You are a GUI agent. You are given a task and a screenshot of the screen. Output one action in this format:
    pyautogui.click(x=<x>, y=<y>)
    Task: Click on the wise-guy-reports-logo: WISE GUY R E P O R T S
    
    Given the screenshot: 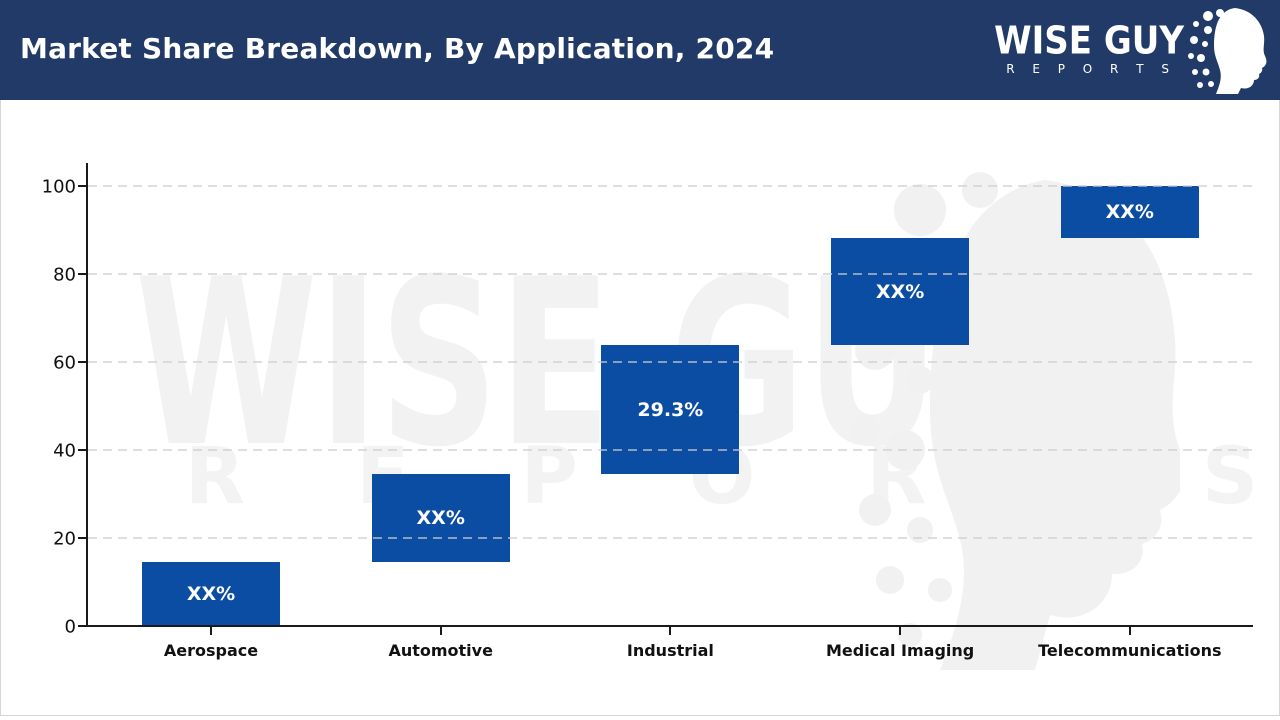 What is the action you would take?
    pyautogui.click(x=1131, y=50)
    